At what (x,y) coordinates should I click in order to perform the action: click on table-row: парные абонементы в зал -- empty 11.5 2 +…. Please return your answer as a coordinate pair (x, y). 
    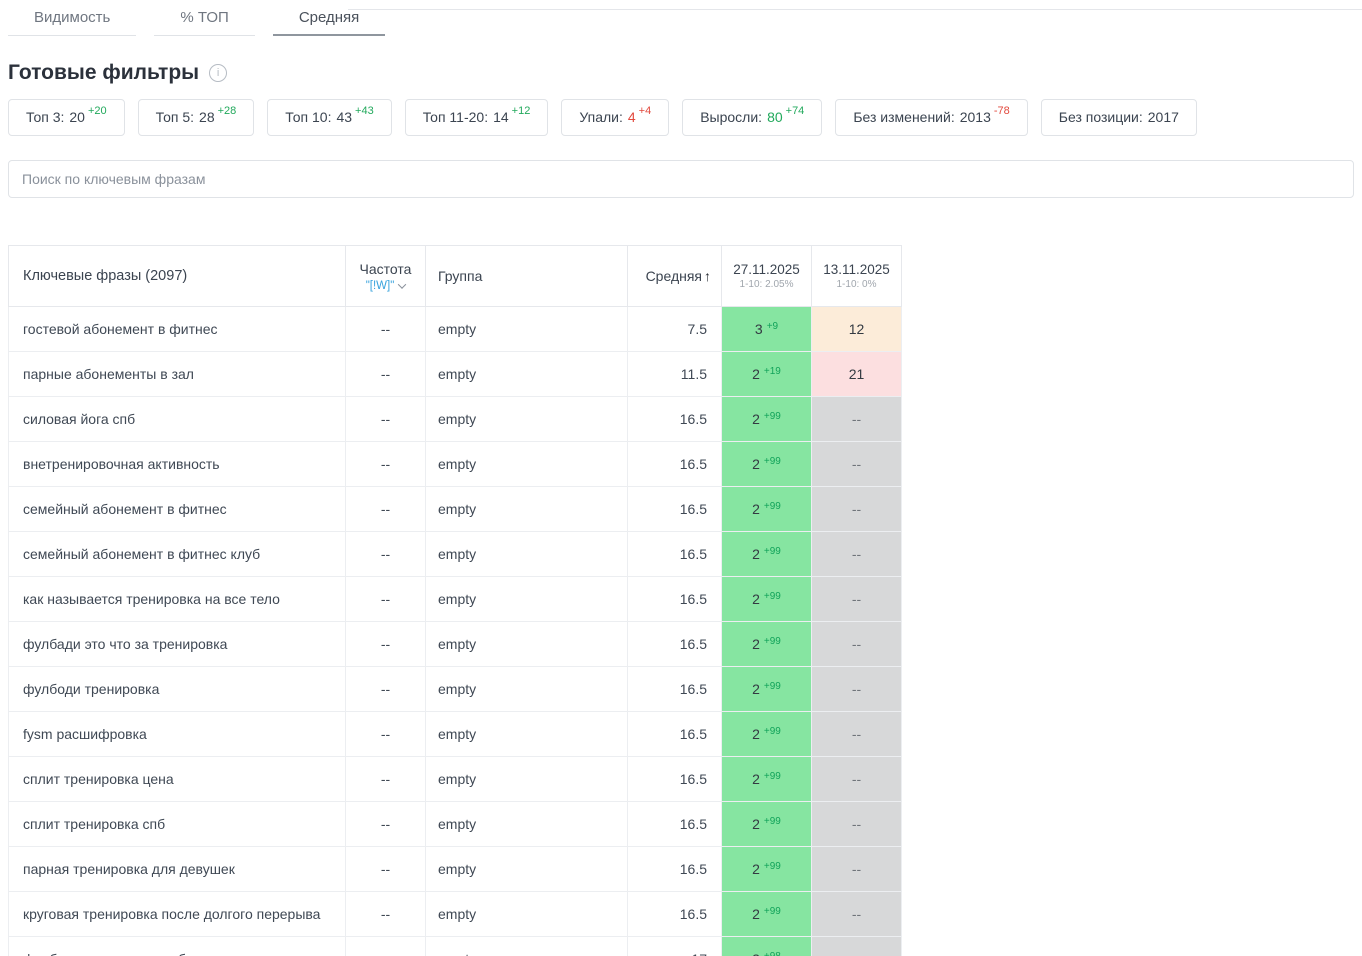
    Looking at the image, I should click on (455, 374).